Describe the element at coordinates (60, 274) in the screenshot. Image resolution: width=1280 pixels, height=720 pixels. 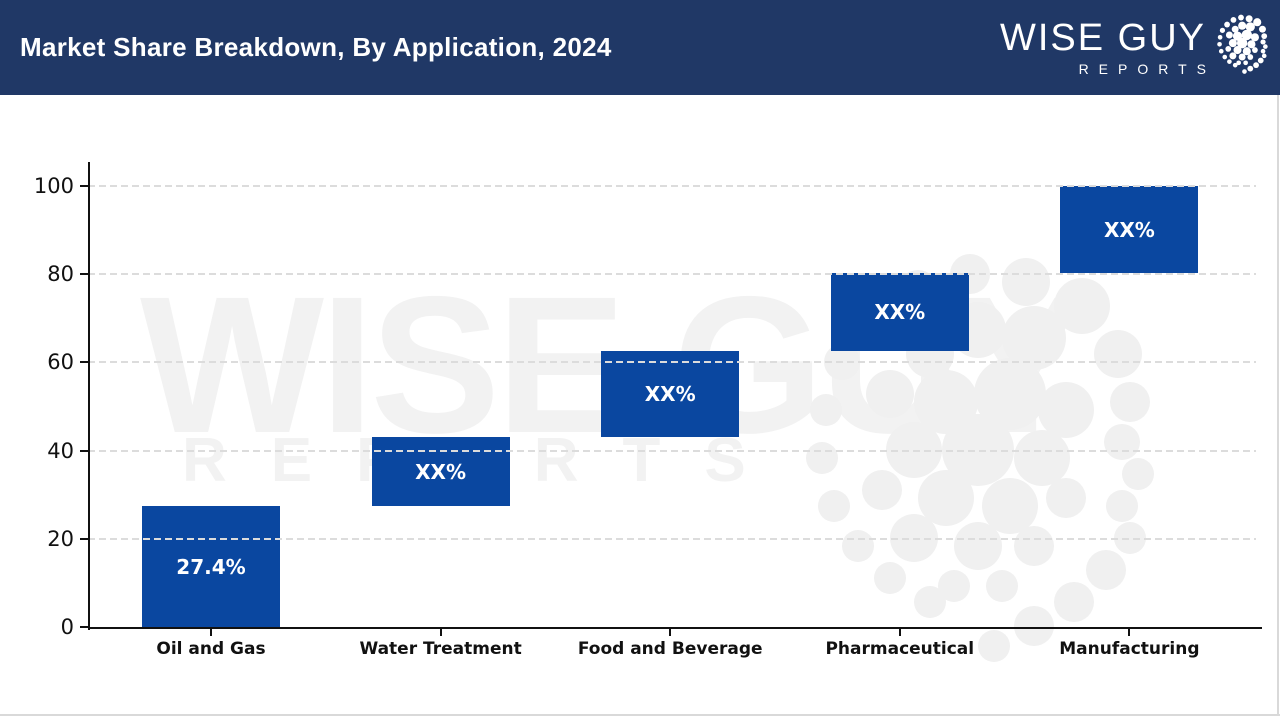
I see `y-tick-label: 80` at that location.